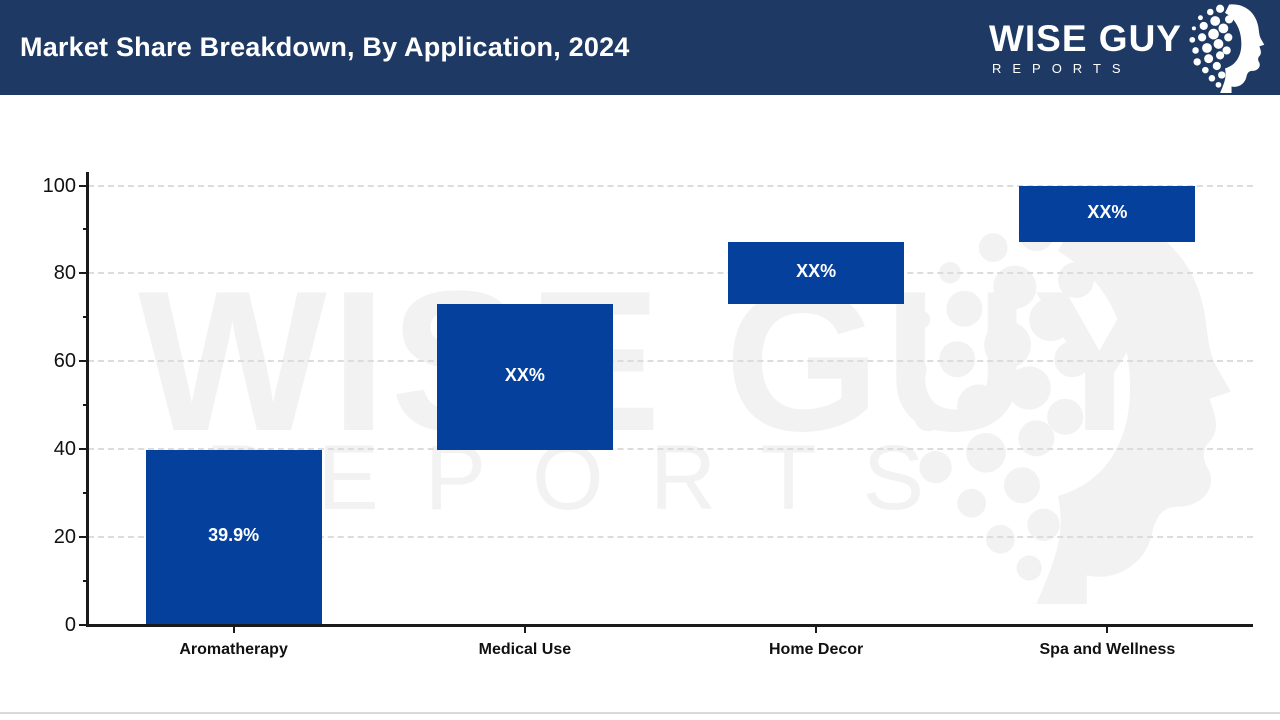  I want to click on wise-guy-reports-logo: WISE GUY REPORTS, so click(1134, 48).